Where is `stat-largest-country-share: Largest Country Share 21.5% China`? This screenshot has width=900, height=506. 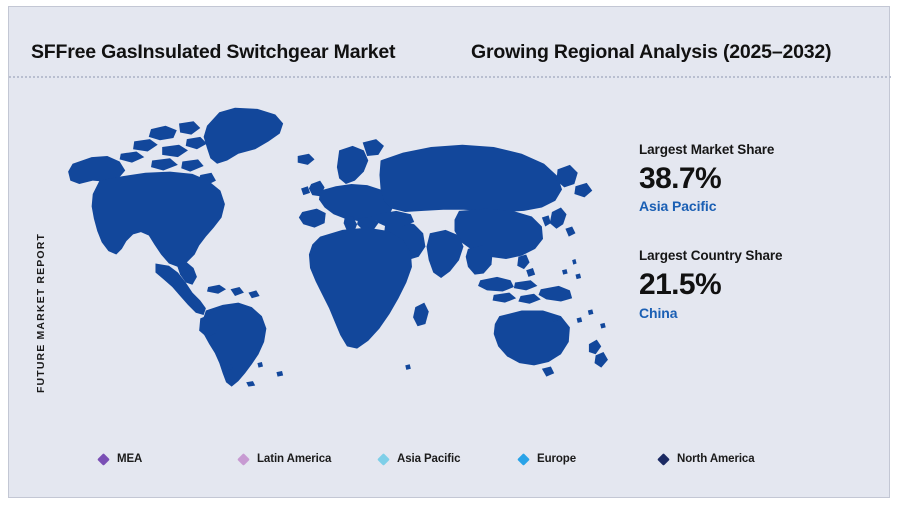
stat-largest-country-share: Largest Country Share 21.5% China is located at coordinates (759, 284).